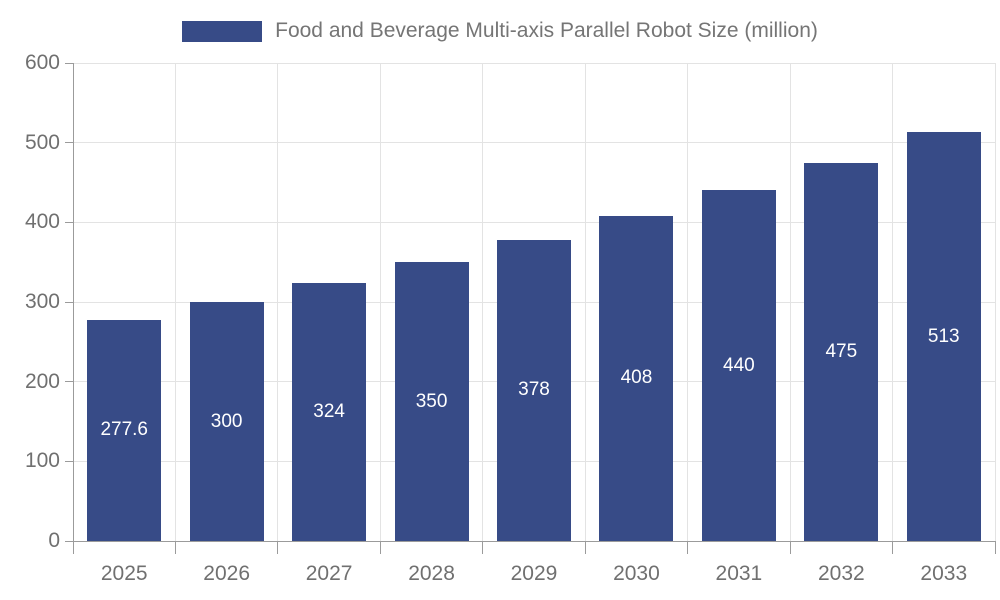 Image resolution: width=1000 pixels, height=600 pixels. I want to click on bar-value-label: 277.6, so click(124, 430).